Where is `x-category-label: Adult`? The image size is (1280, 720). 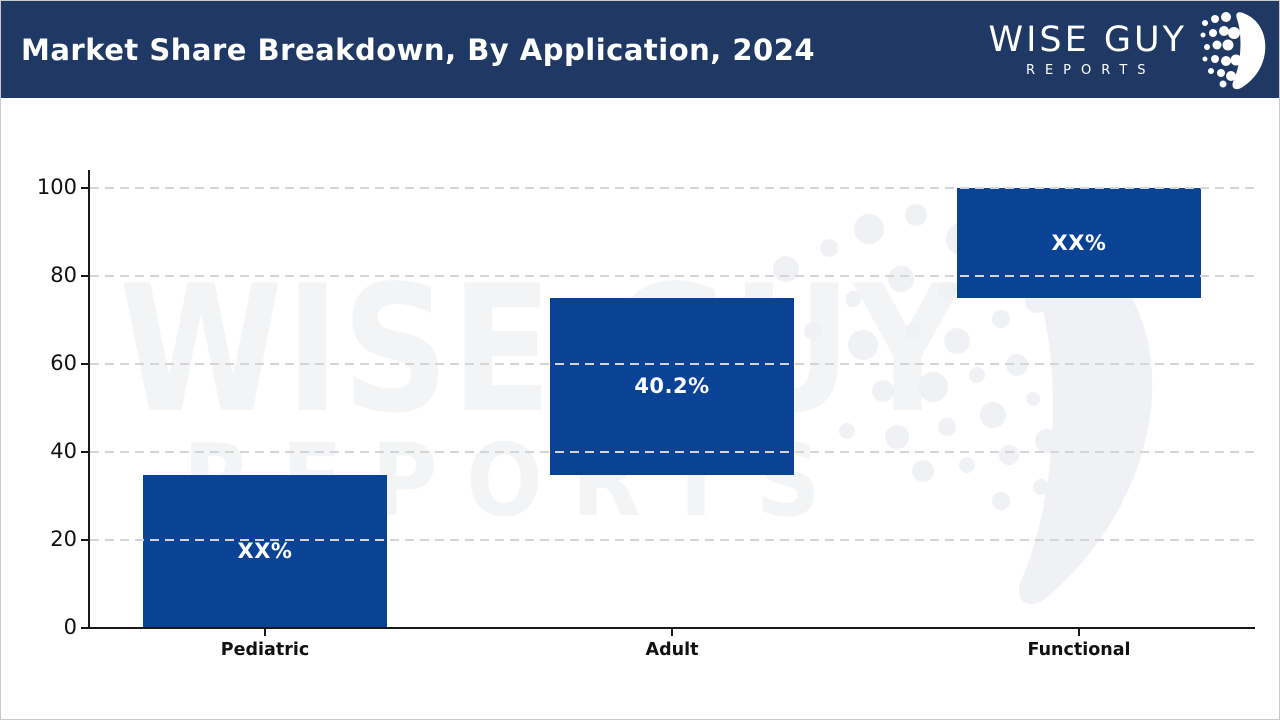
x-category-label: Adult is located at coordinates (672, 650).